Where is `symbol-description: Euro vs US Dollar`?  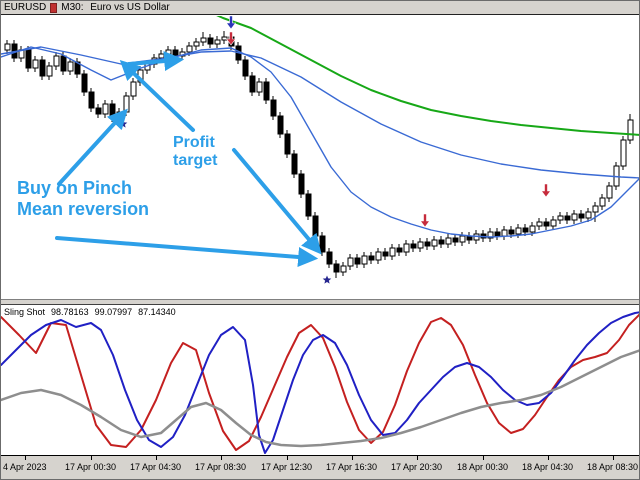 symbol-description: Euro vs US Dollar is located at coordinates (128, 7).